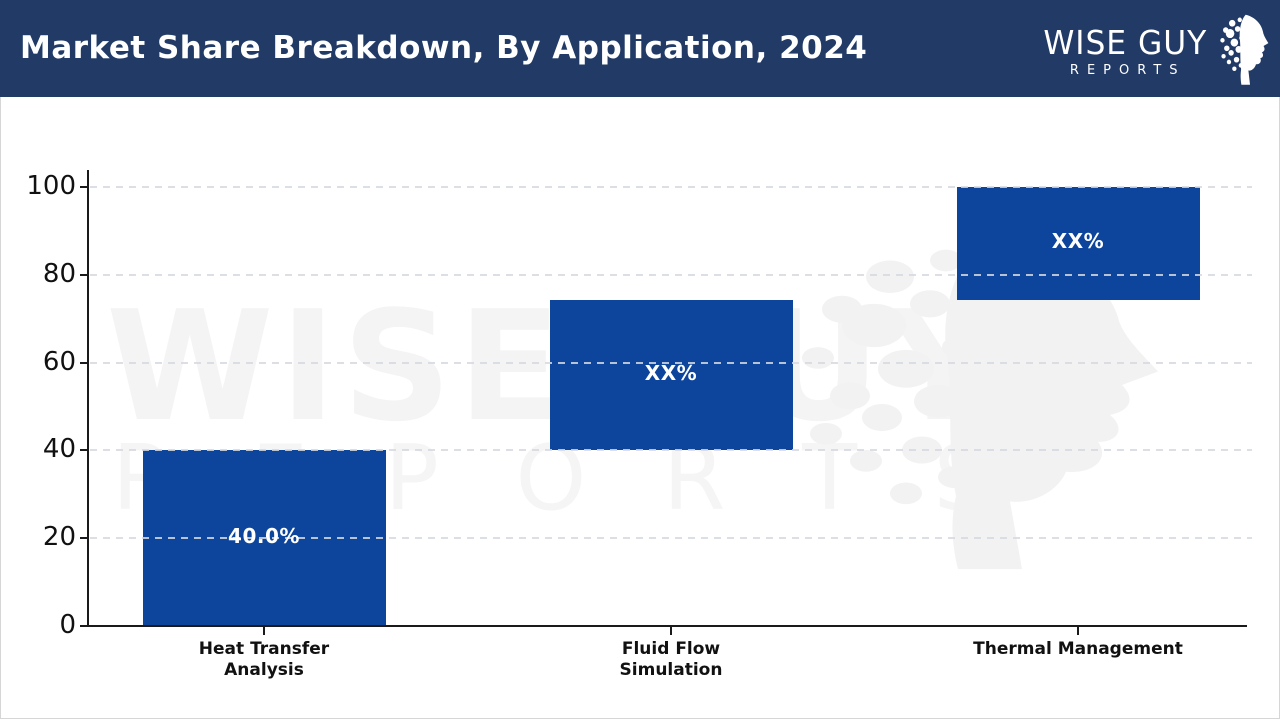 The height and width of the screenshot is (720, 1280). What do you see at coordinates (264, 670) in the screenshot?
I see `x-category-label-line: Analysis` at bounding box center [264, 670].